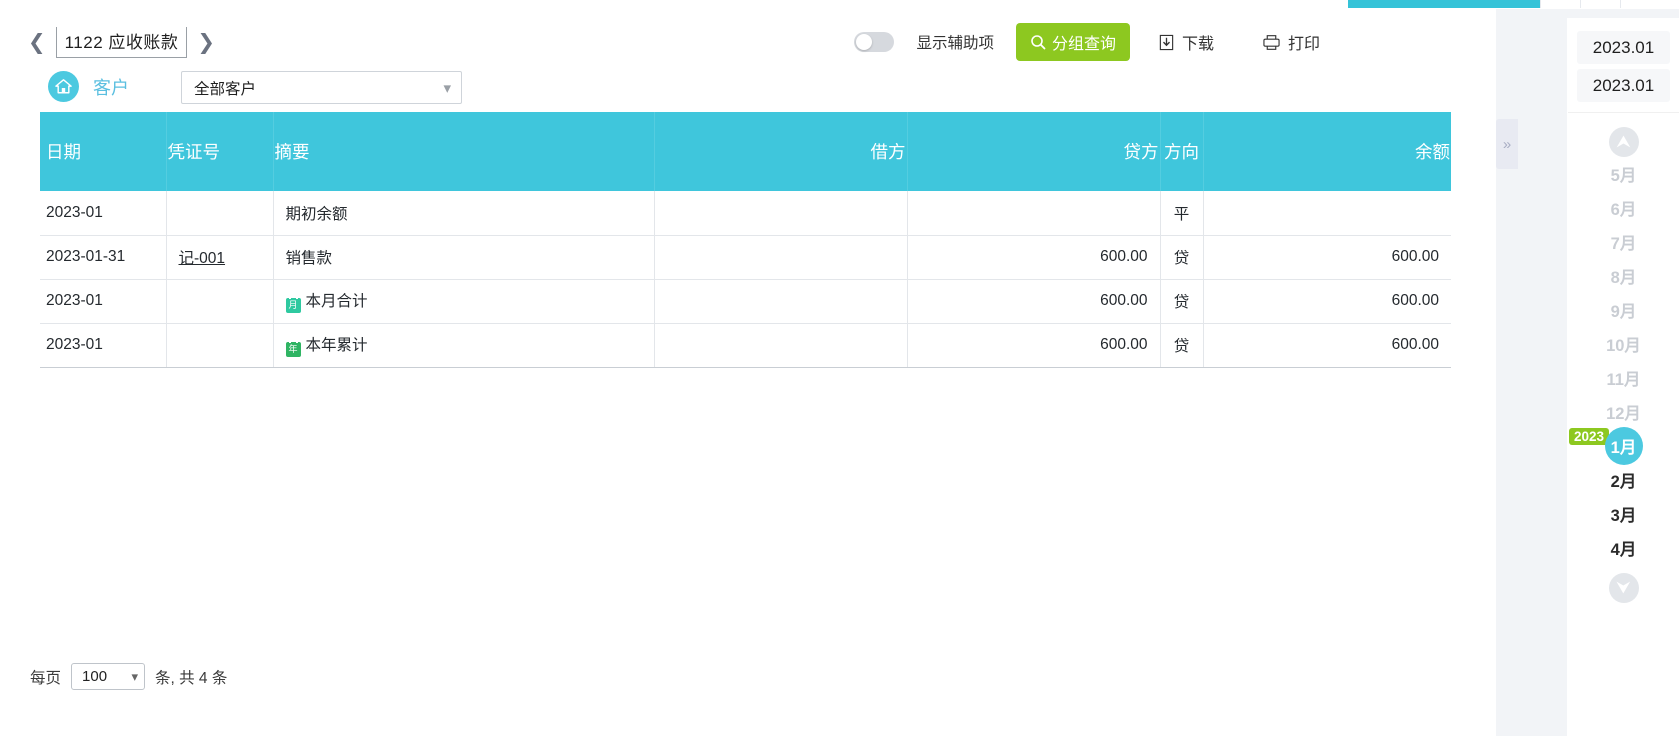 This screenshot has width=1679, height=736. What do you see at coordinates (748, 40) in the screenshot?
I see `header-toolbar: ❮ 1122 应收账款 ❯ 显示辅助项 分组查询` at bounding box center [748, 40].